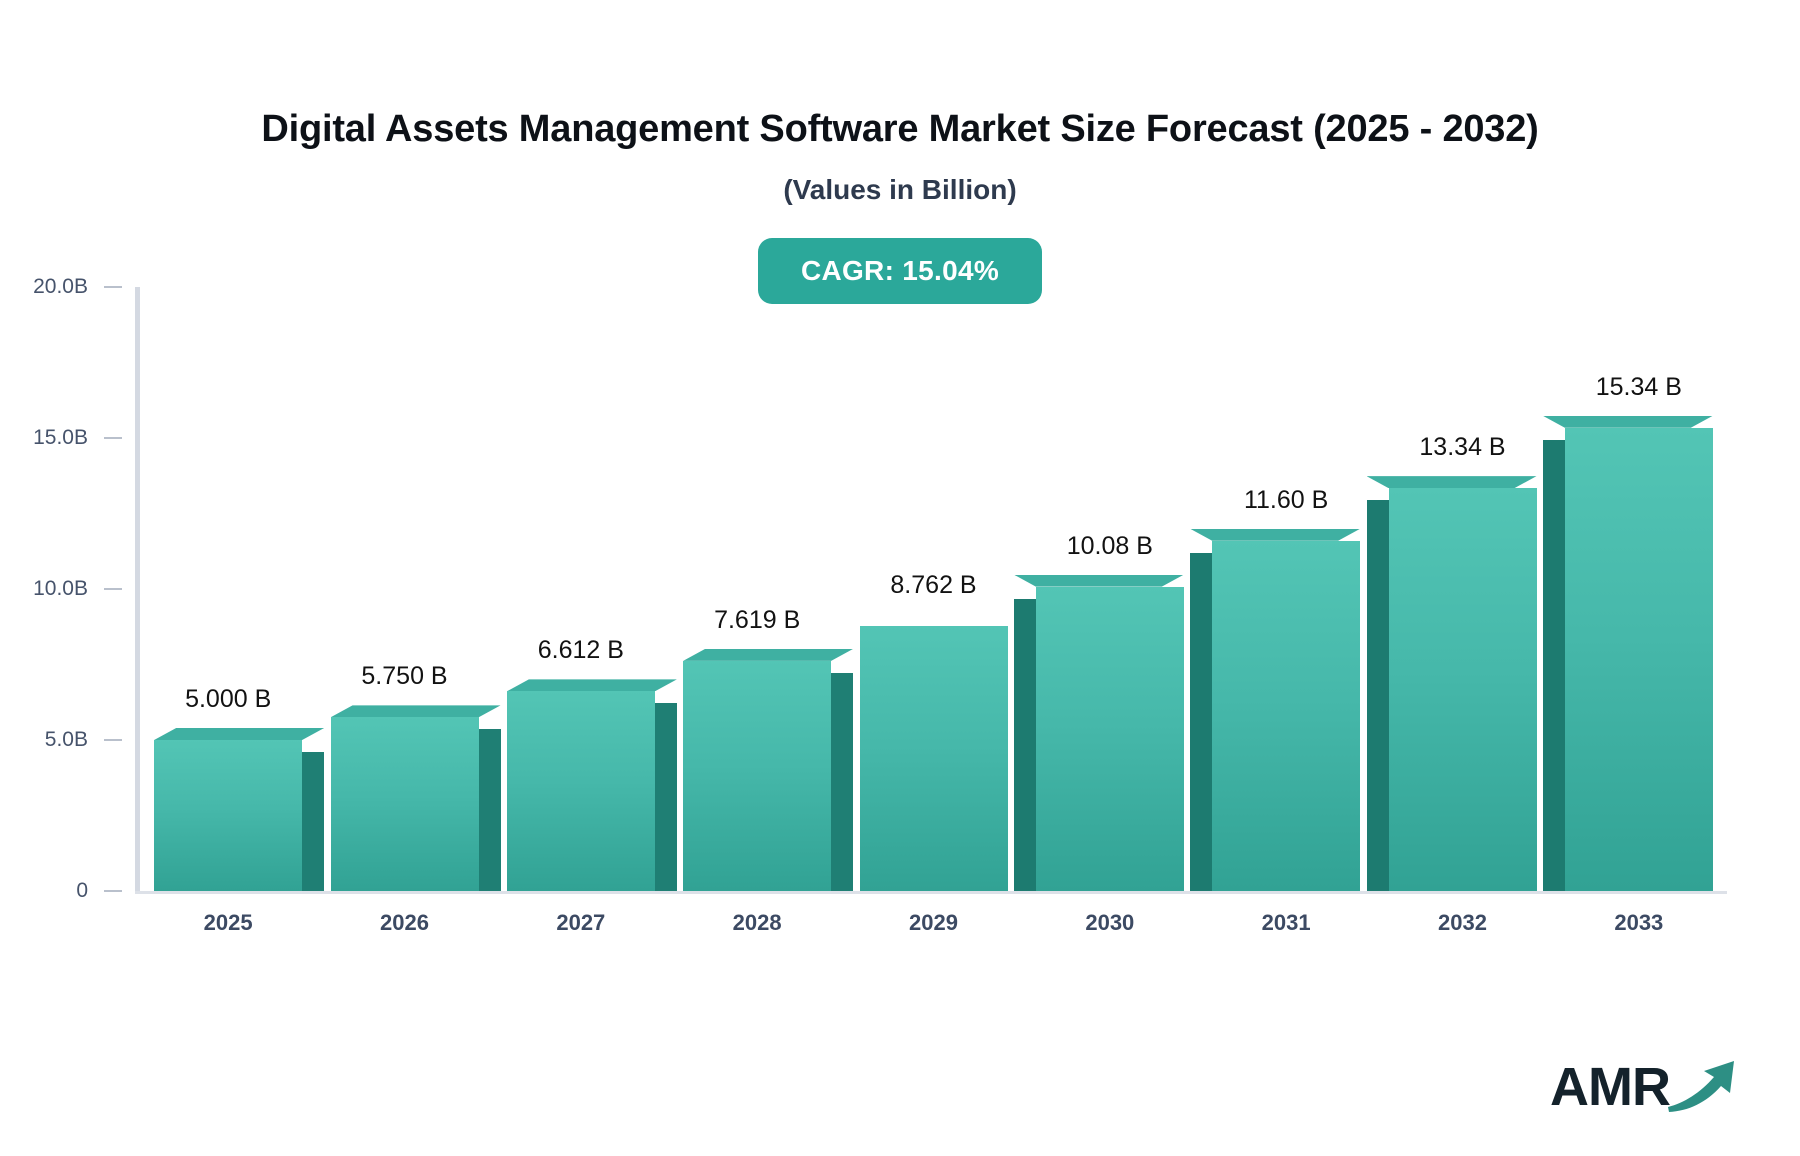 This screenshot has width=1800, height=1156. I want to click on bar-2029: 8.762 B, so click(933, 731).